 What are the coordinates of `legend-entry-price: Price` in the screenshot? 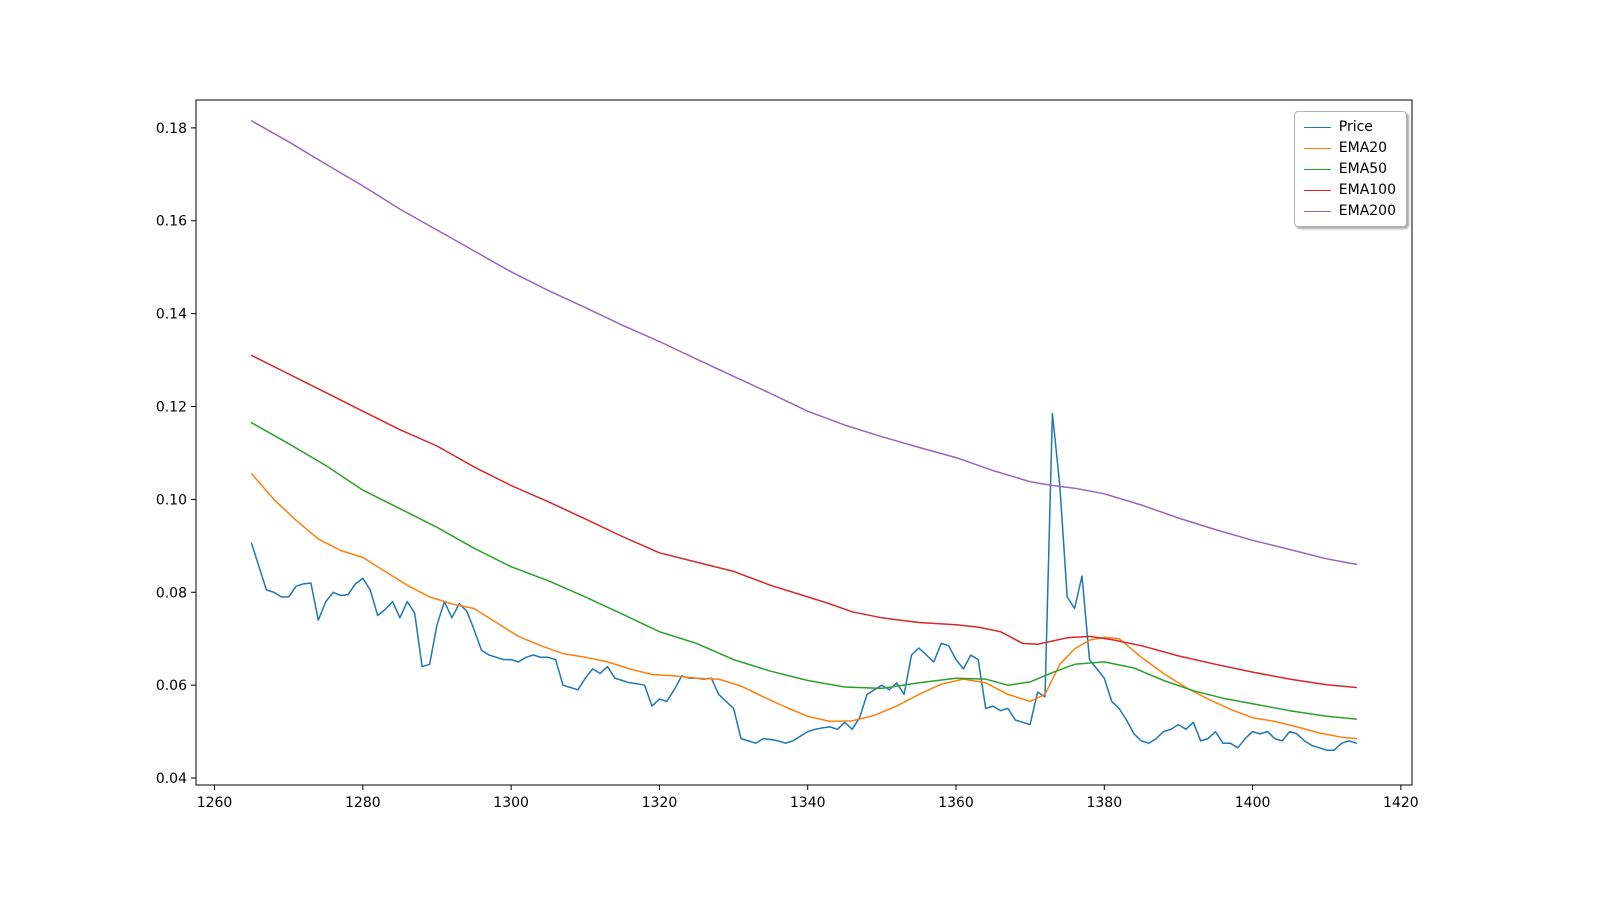 It's located at (1349, 127).